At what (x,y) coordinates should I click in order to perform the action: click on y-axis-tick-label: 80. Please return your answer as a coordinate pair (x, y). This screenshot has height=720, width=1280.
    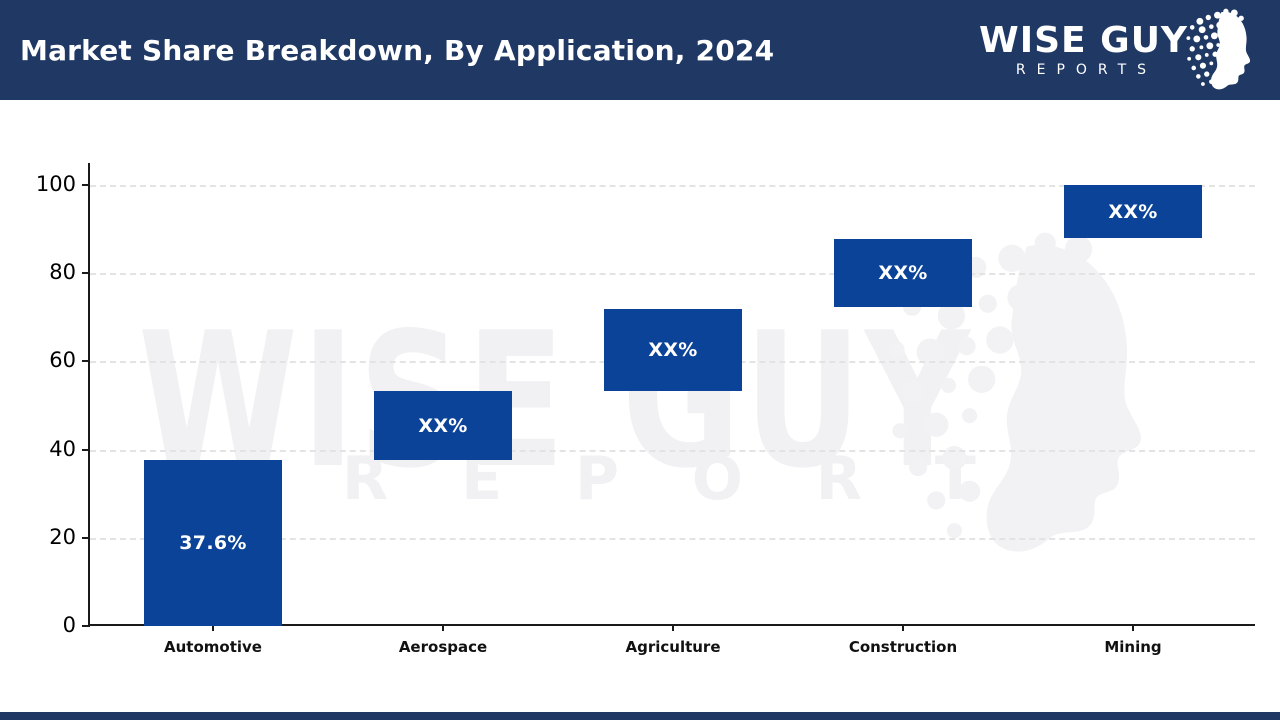
    Looking at the image, I should click on (62, 272).